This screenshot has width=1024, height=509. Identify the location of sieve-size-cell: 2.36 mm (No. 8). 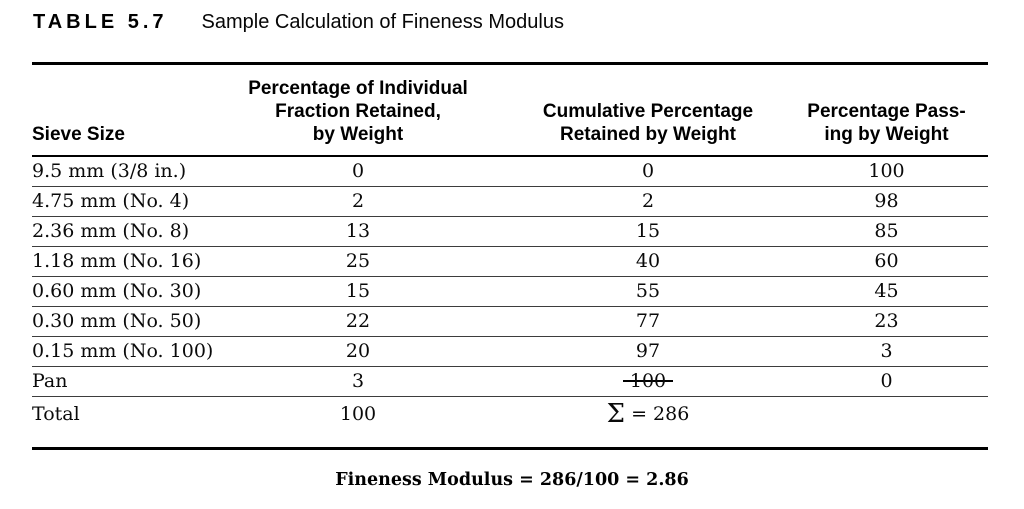
(129, 231).